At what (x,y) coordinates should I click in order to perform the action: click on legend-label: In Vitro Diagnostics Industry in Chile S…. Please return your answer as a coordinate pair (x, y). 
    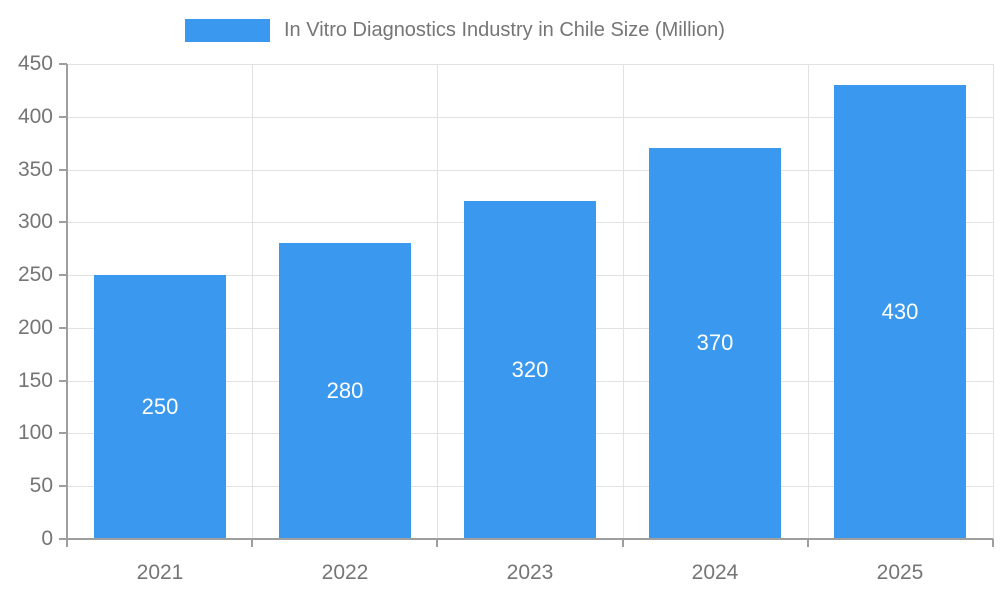
    Looking at the image, I should click on (504, 30).